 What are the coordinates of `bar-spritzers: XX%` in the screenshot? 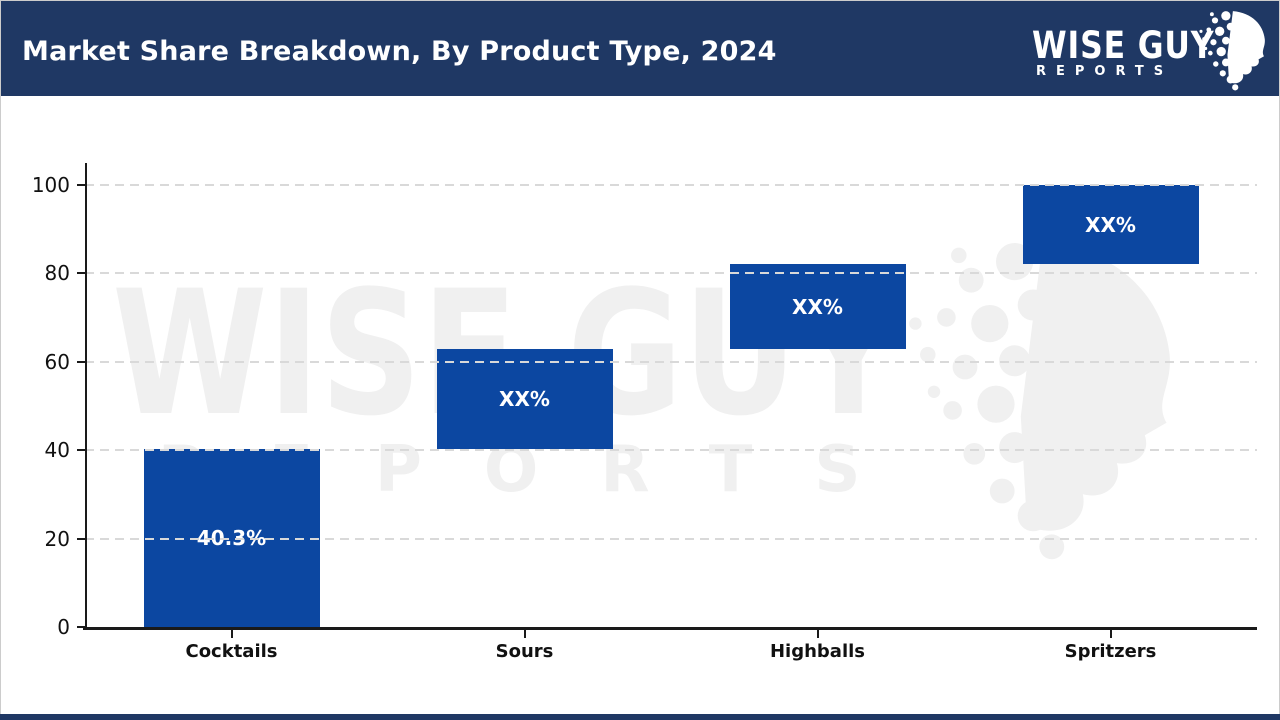 It's located at (1110, 225).